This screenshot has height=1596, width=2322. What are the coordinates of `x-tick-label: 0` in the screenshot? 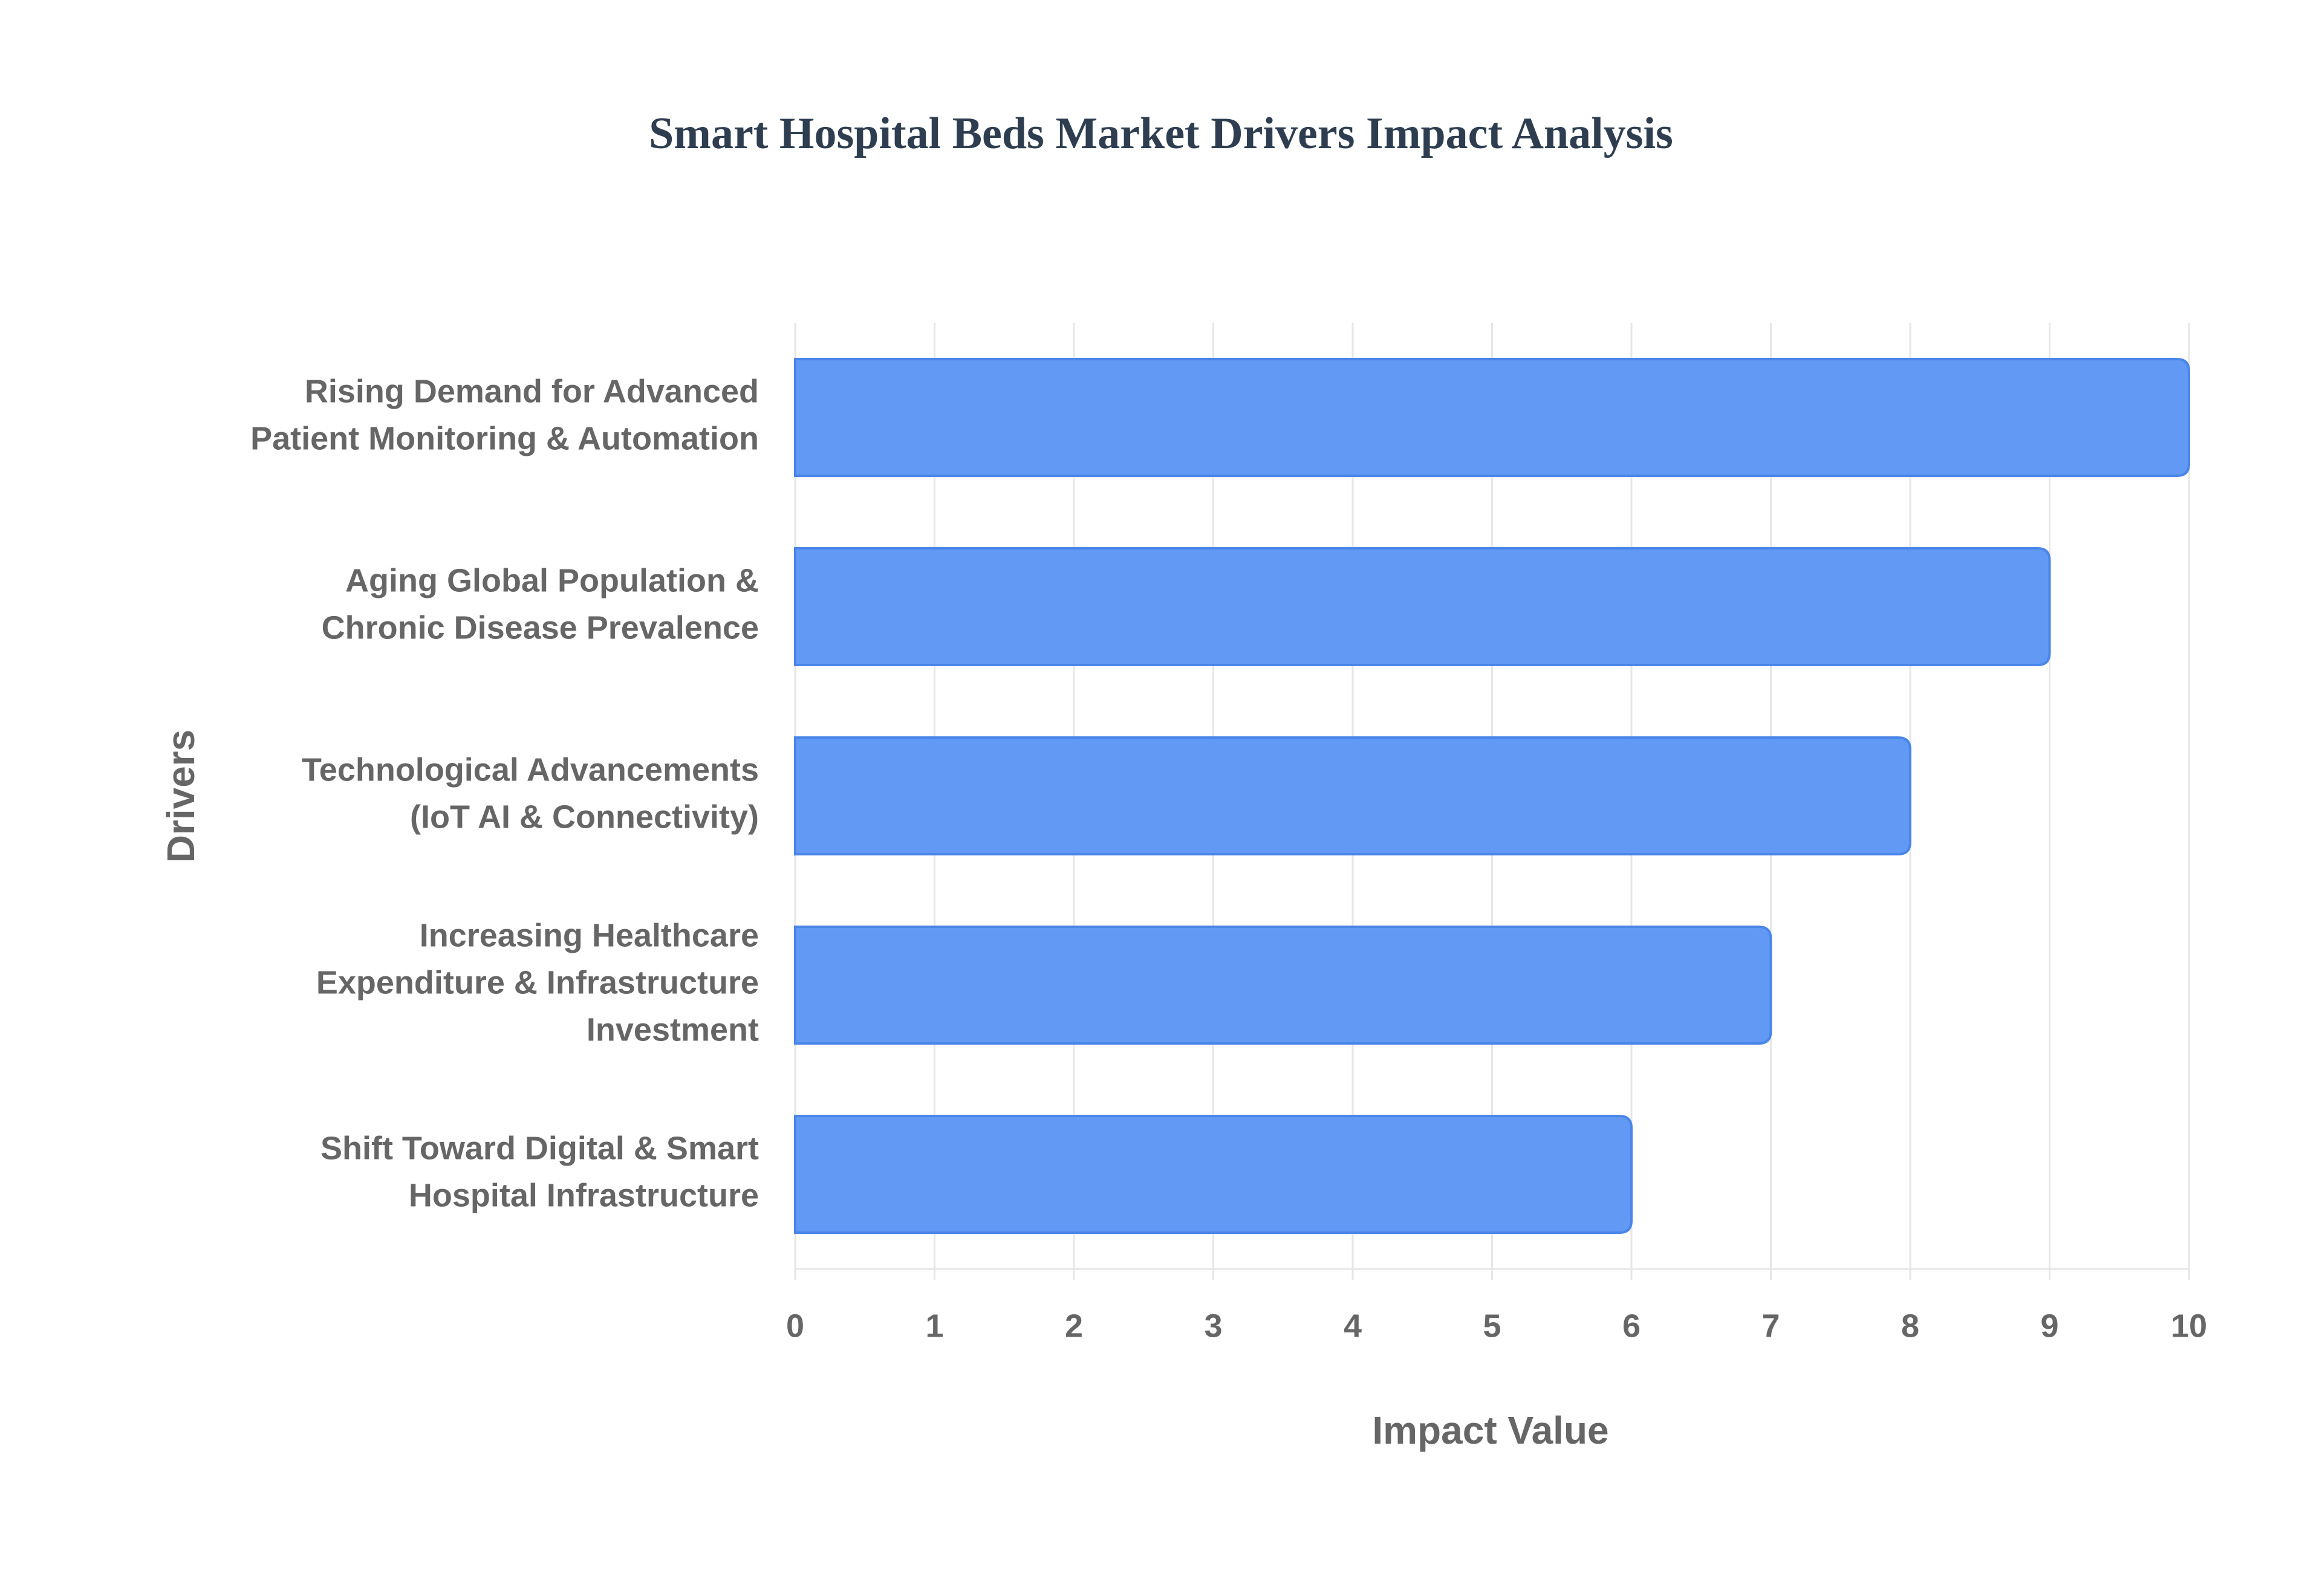 It's located at (795, 1326).